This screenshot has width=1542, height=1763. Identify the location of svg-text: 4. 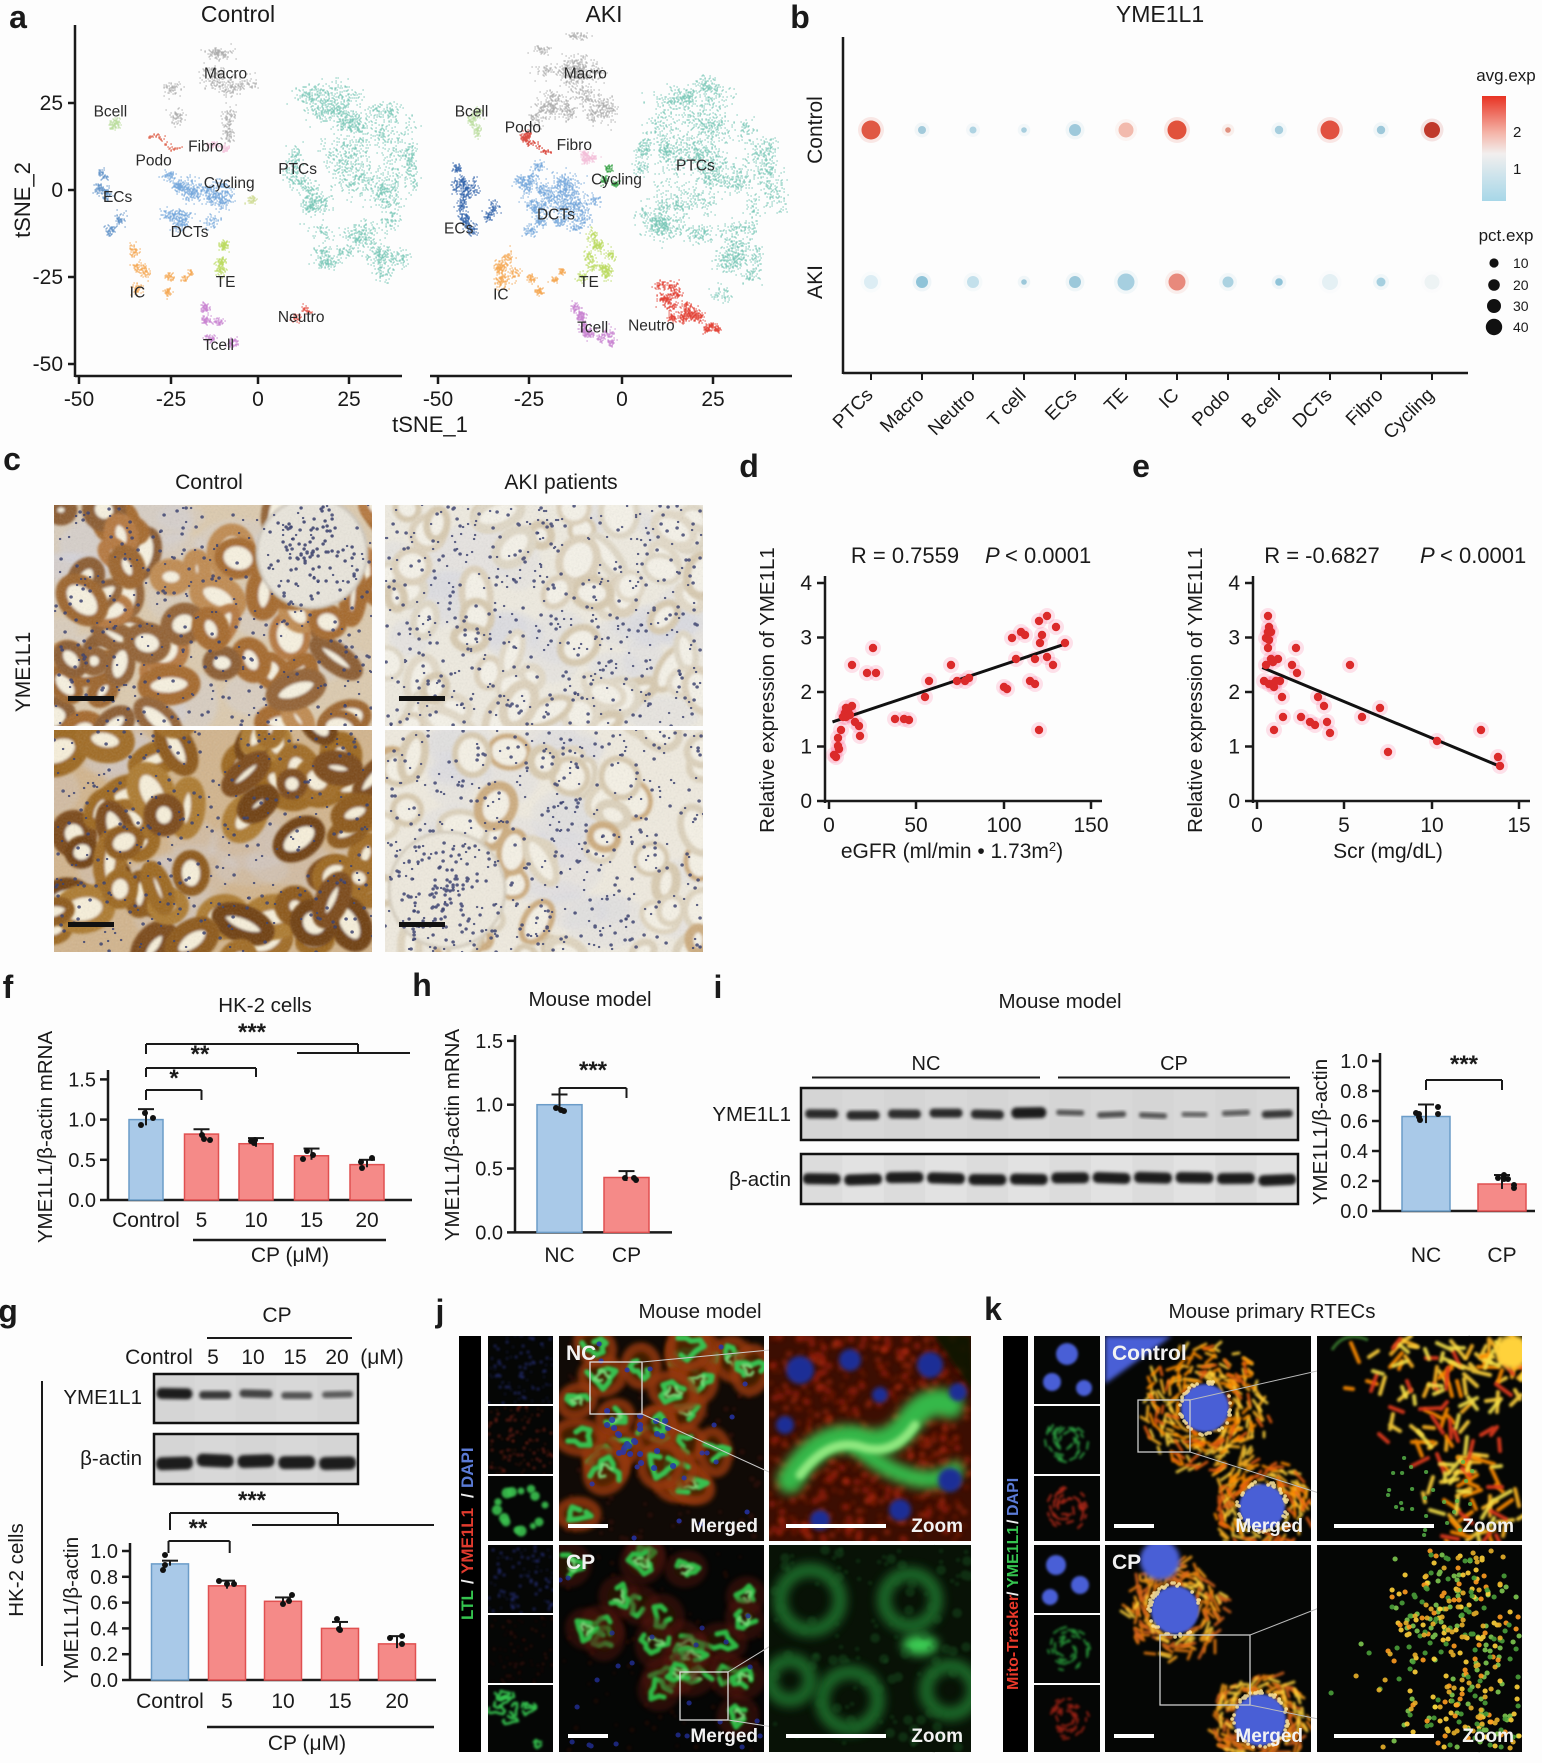
(806, 583).